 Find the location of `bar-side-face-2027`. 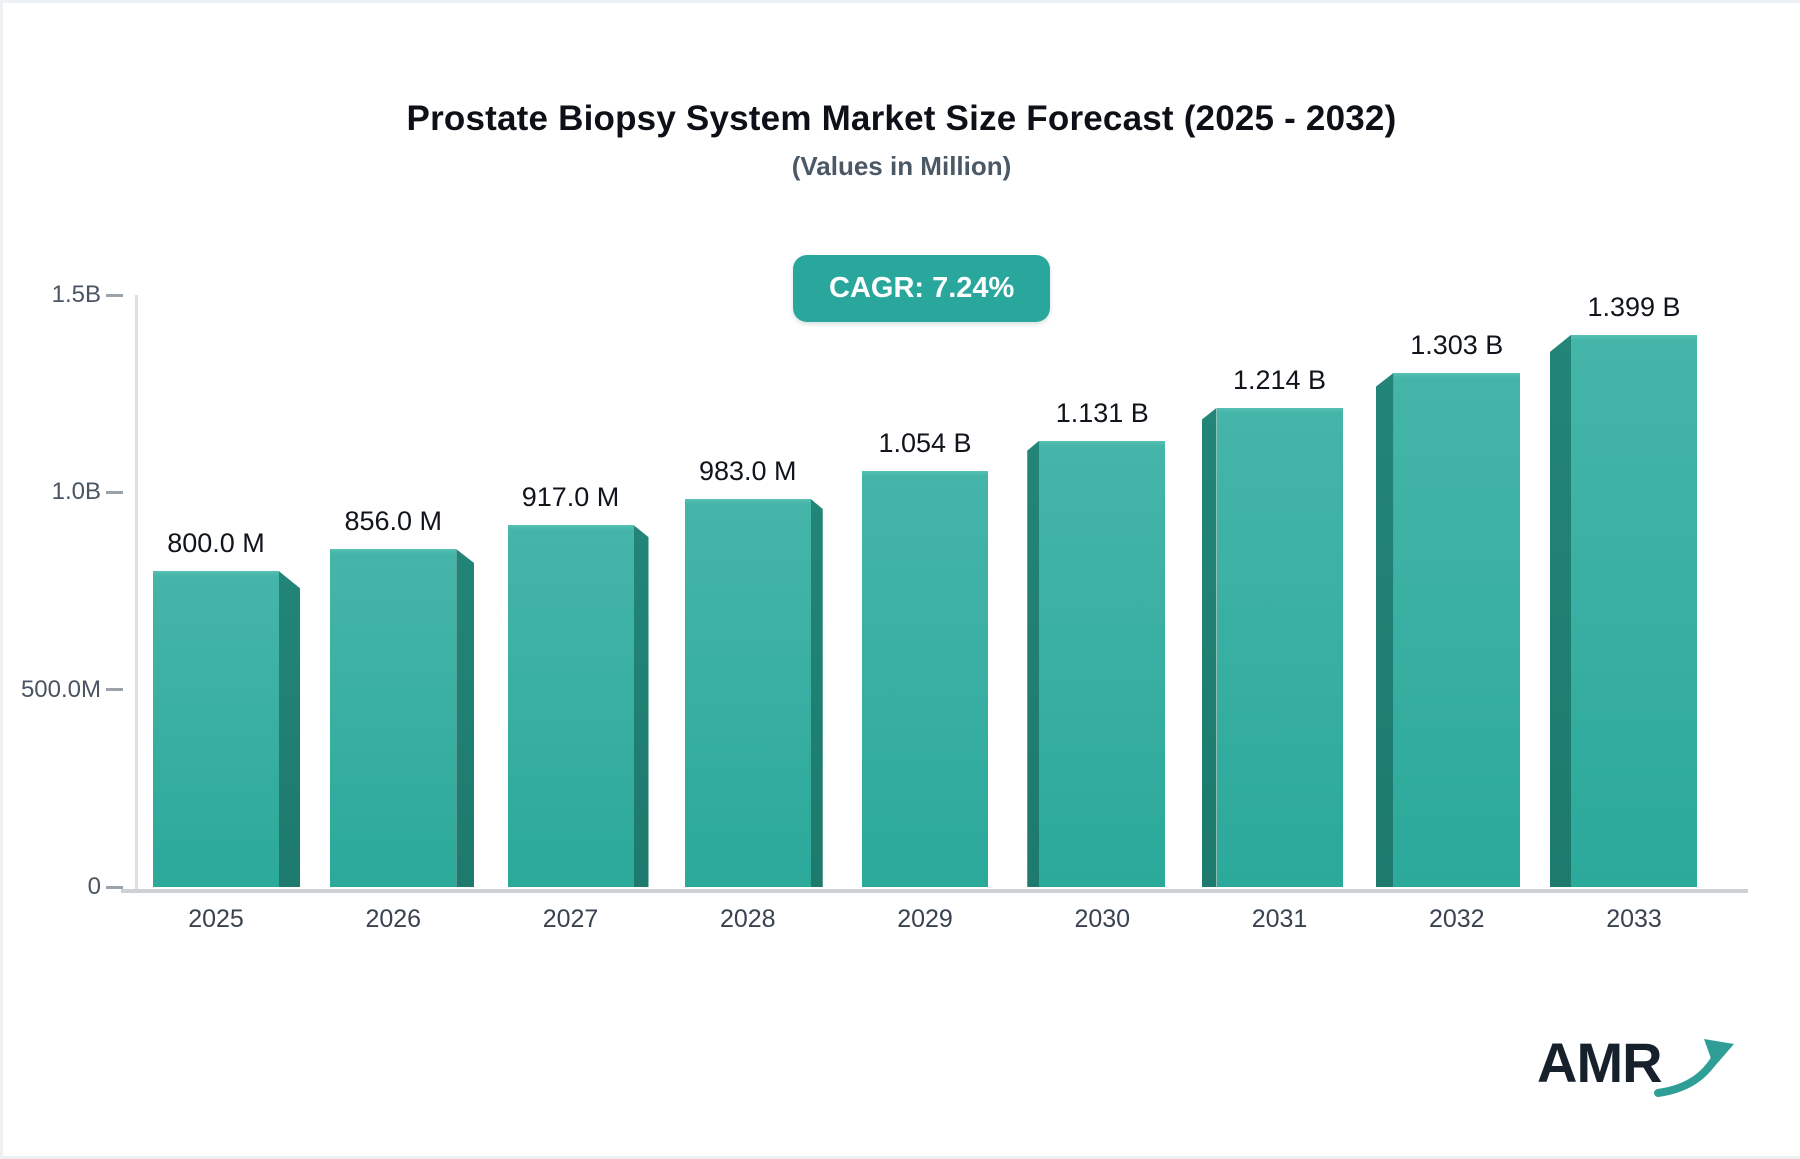

bar-side-face-2027 is located at coordinates (641, 706).